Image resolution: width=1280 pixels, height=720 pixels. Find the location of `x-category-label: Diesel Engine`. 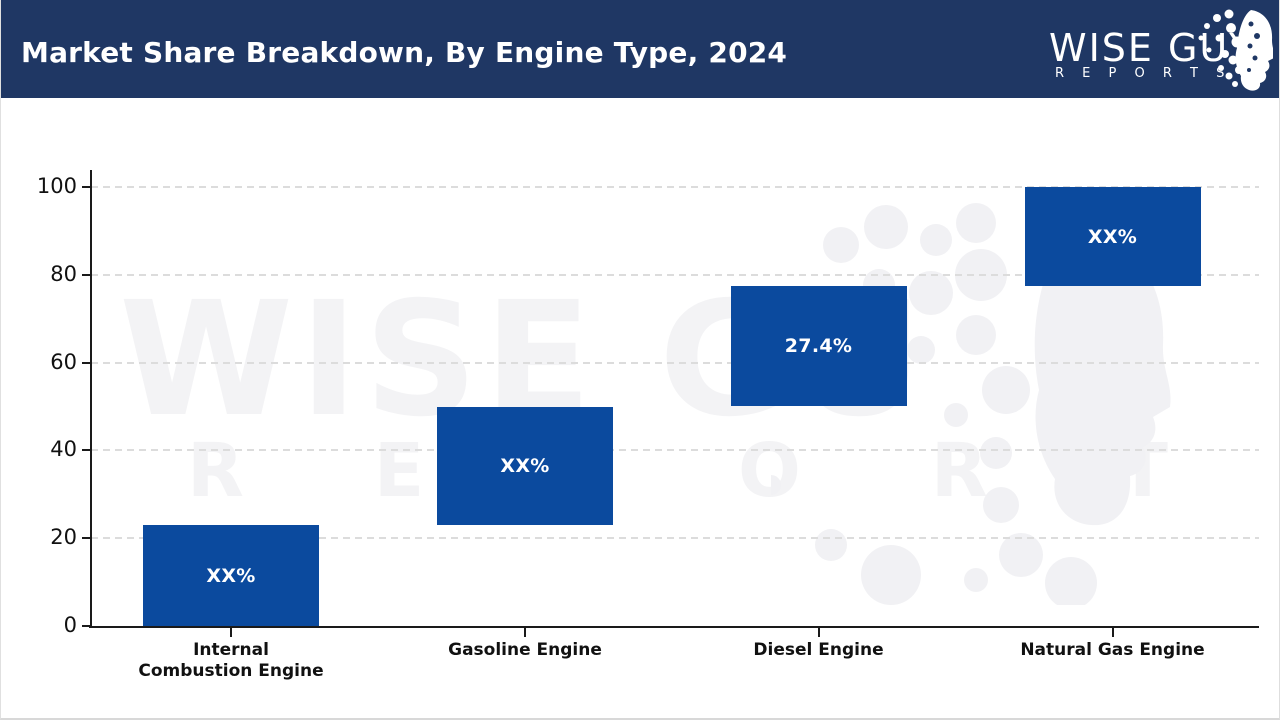

x-category-label: Diesel Engine is located at coordinates (818, 650).